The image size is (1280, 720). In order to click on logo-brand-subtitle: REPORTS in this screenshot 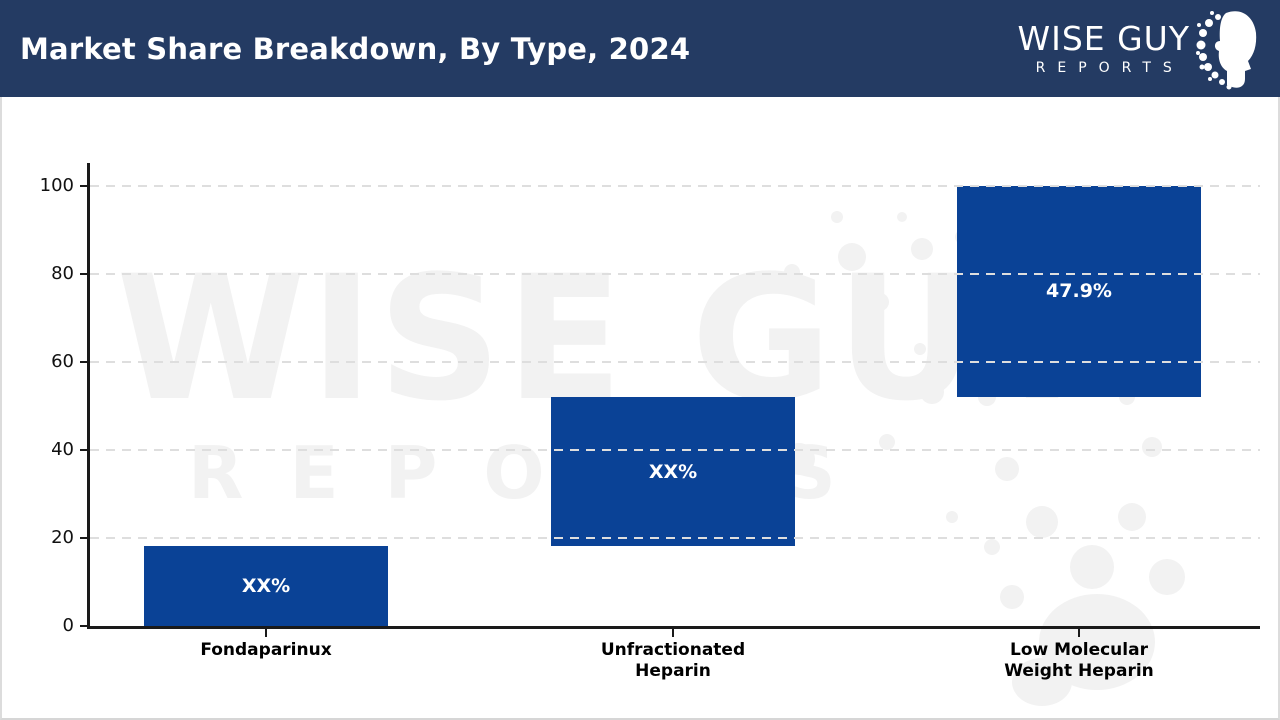, I will do `click(1109, 67)`.